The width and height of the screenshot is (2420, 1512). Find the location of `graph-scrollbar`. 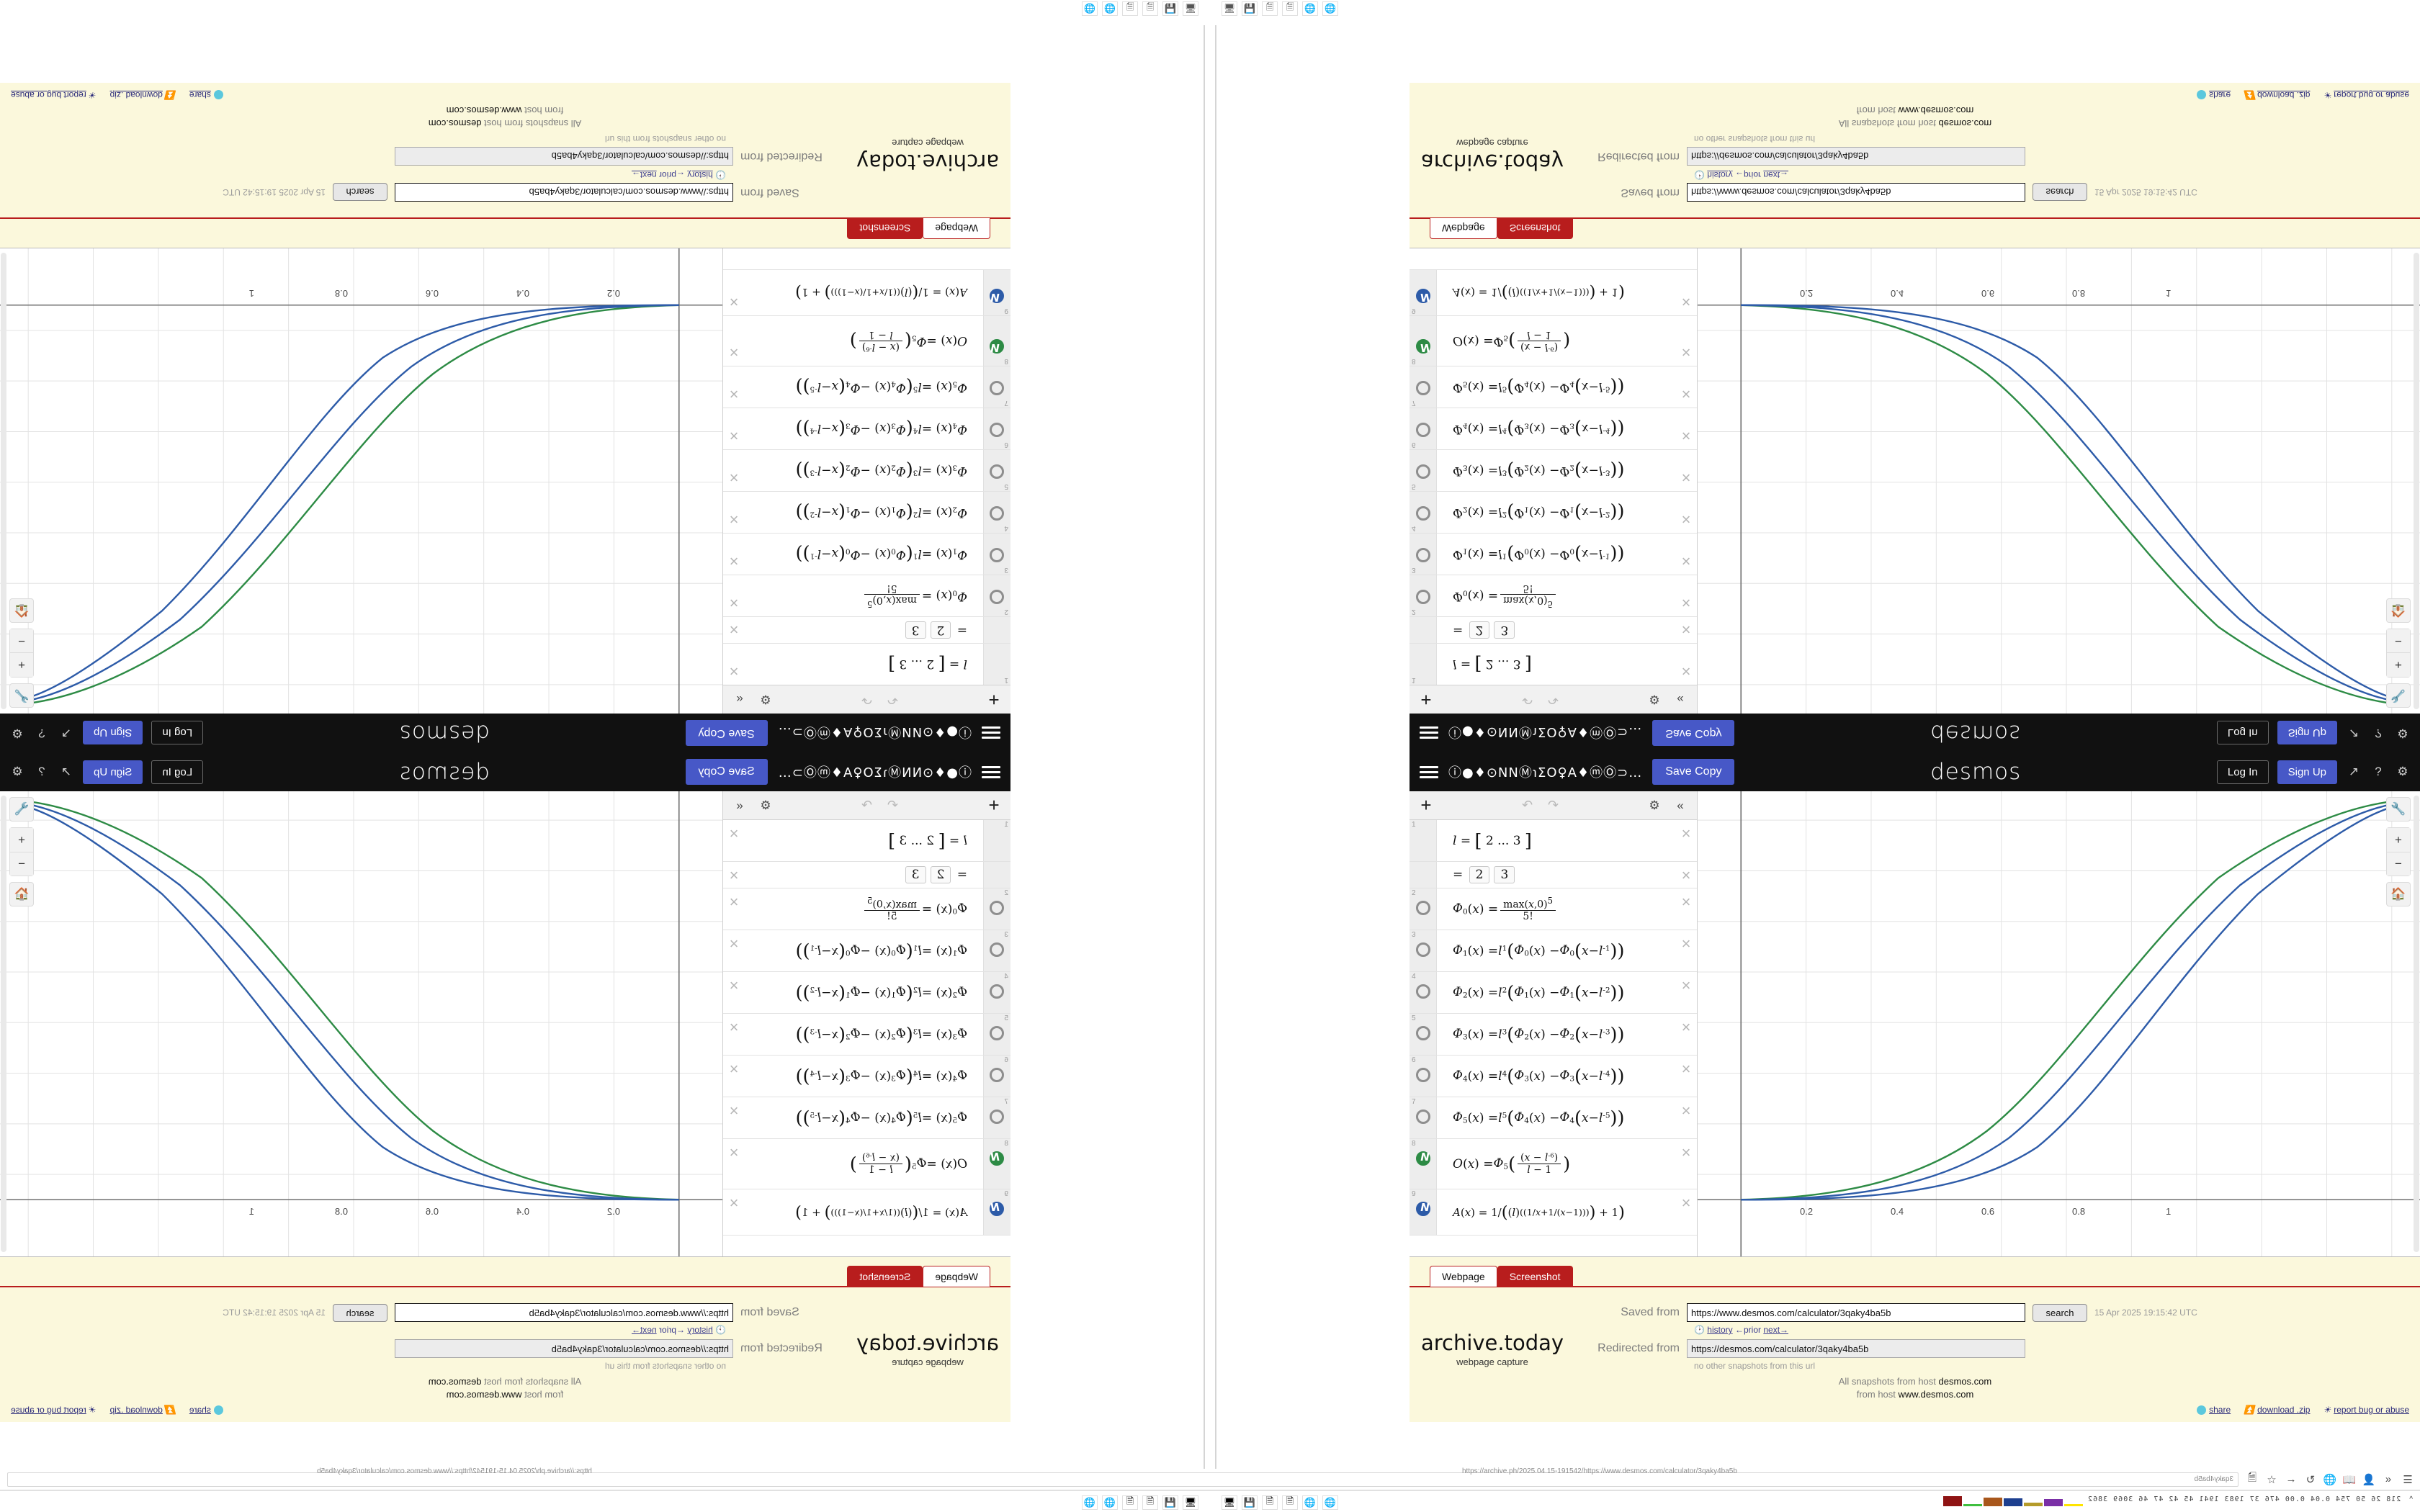

graph-scrollbar is located at coordinates (3, 1024).